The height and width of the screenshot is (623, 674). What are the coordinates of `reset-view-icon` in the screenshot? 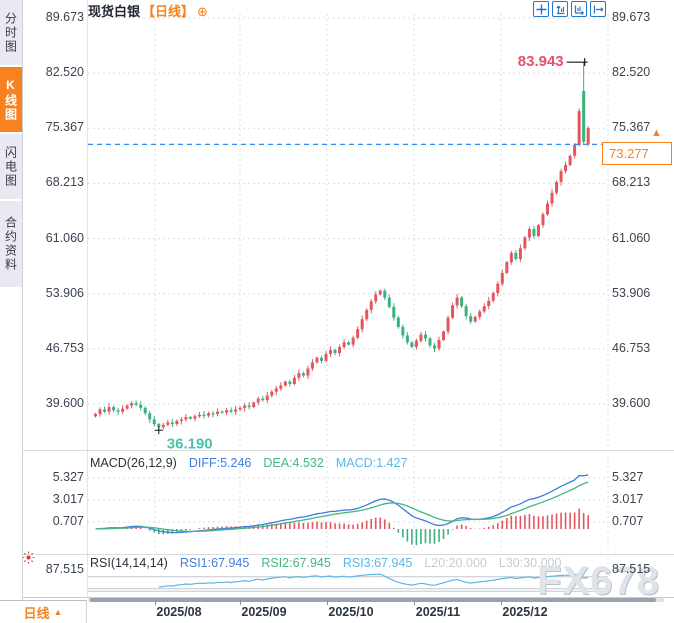 It's located at (598, 9).